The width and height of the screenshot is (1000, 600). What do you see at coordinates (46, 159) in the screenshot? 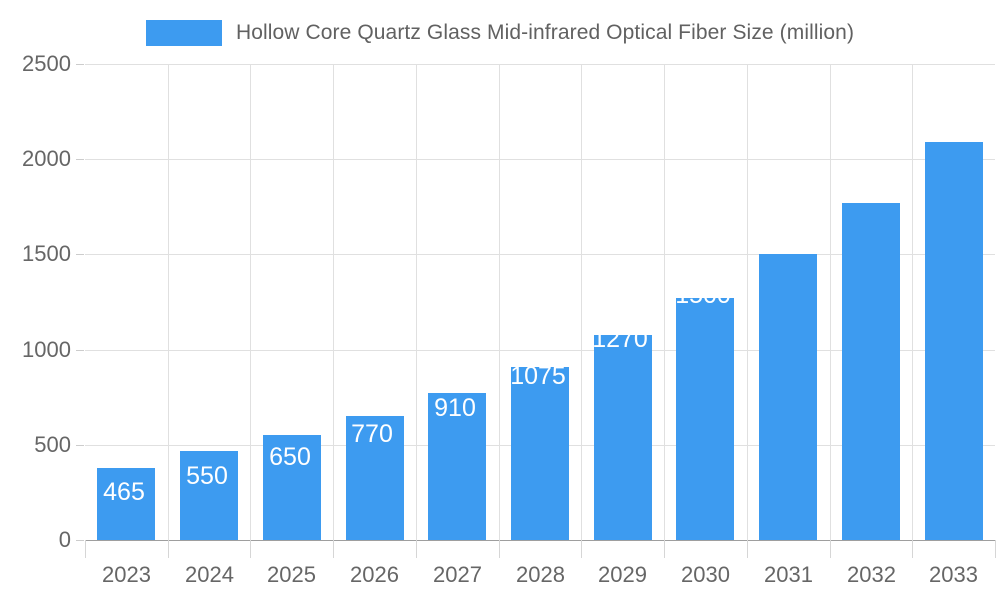
I see `y-axis-tick-label: 2000` at bounding box center [46, 159].